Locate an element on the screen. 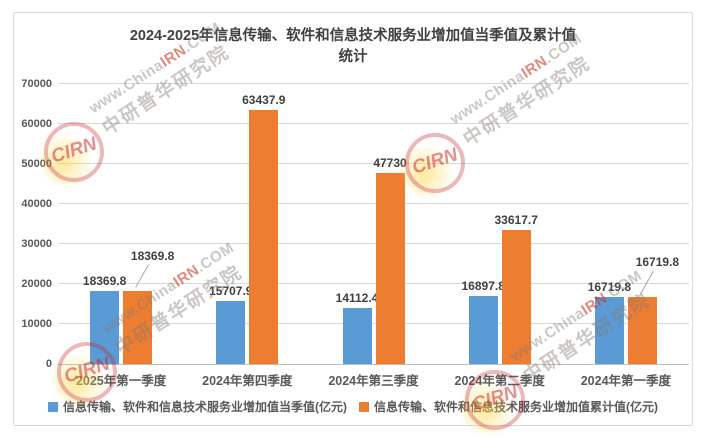 The width and height of the screenshot is (708, 438). data-label: 15707.9 is located at coordinates (231, 291).